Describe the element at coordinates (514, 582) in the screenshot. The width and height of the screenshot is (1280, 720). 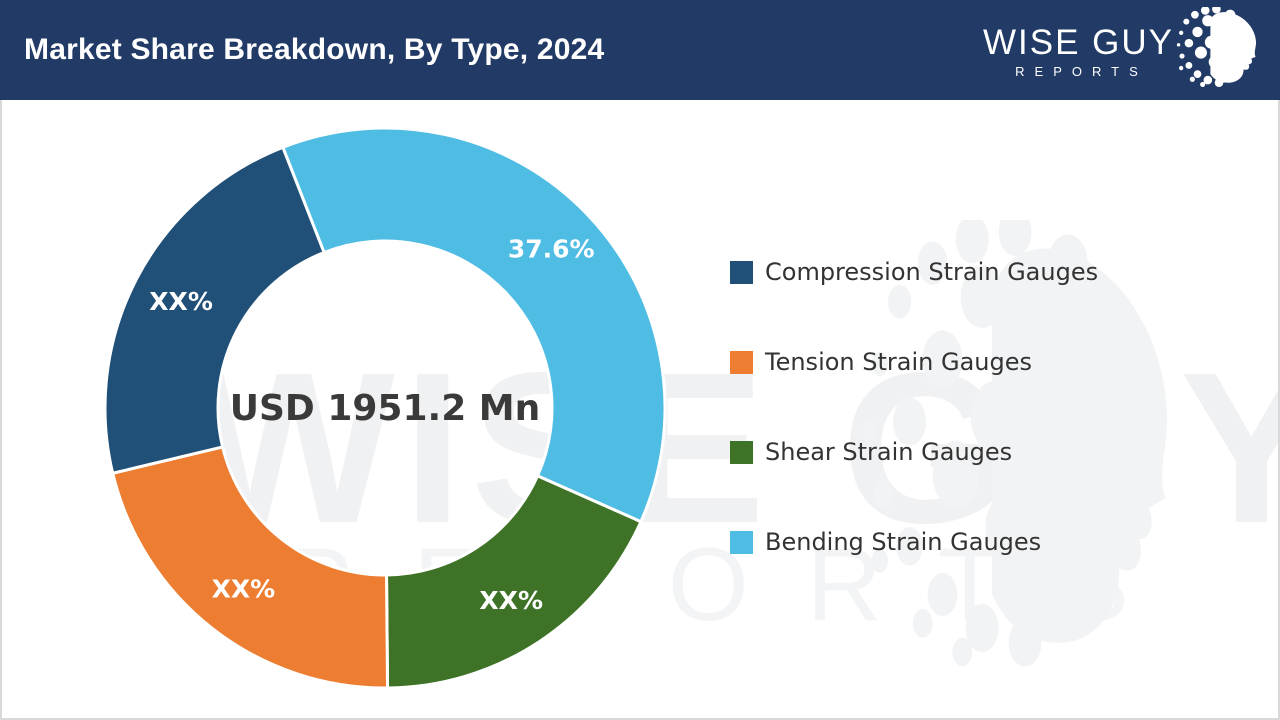
I see `donut-segment-shear-strain-gauges` at that location.